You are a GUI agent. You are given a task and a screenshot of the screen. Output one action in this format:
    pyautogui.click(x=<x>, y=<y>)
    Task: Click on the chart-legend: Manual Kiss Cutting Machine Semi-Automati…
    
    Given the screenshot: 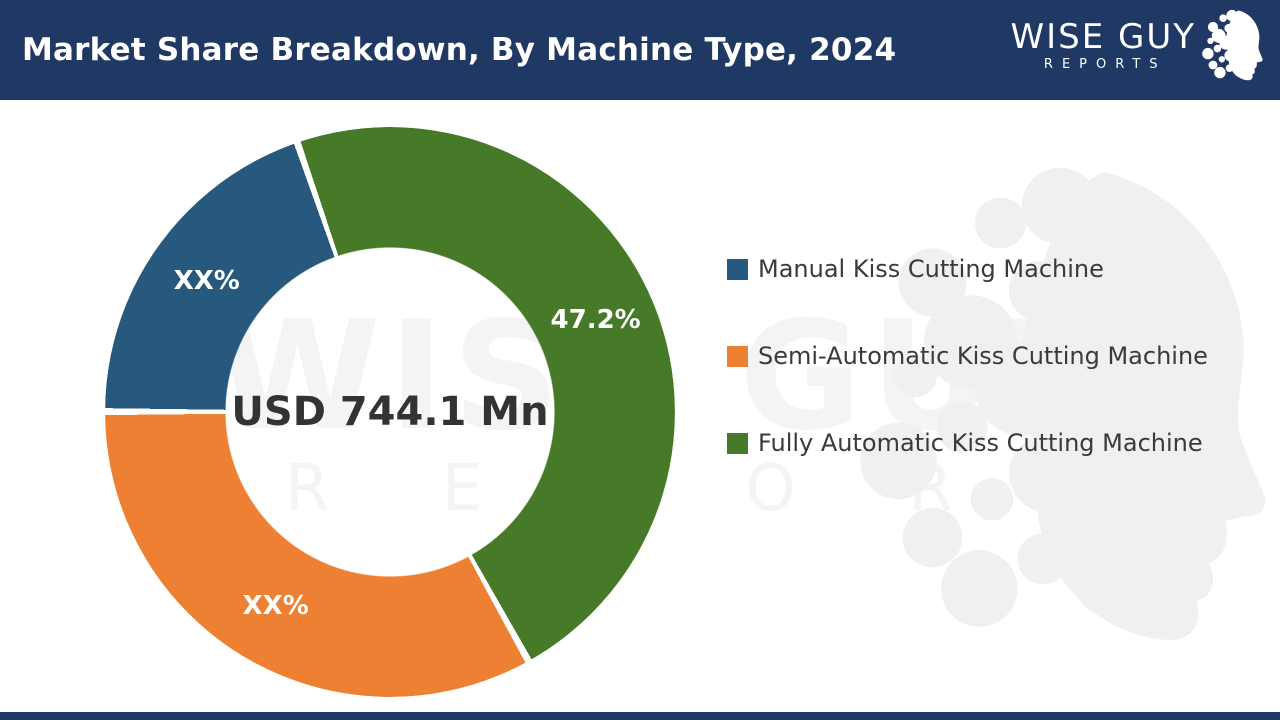 What is the action you would take?
    pyautogui.click(x=967, y=385)
    